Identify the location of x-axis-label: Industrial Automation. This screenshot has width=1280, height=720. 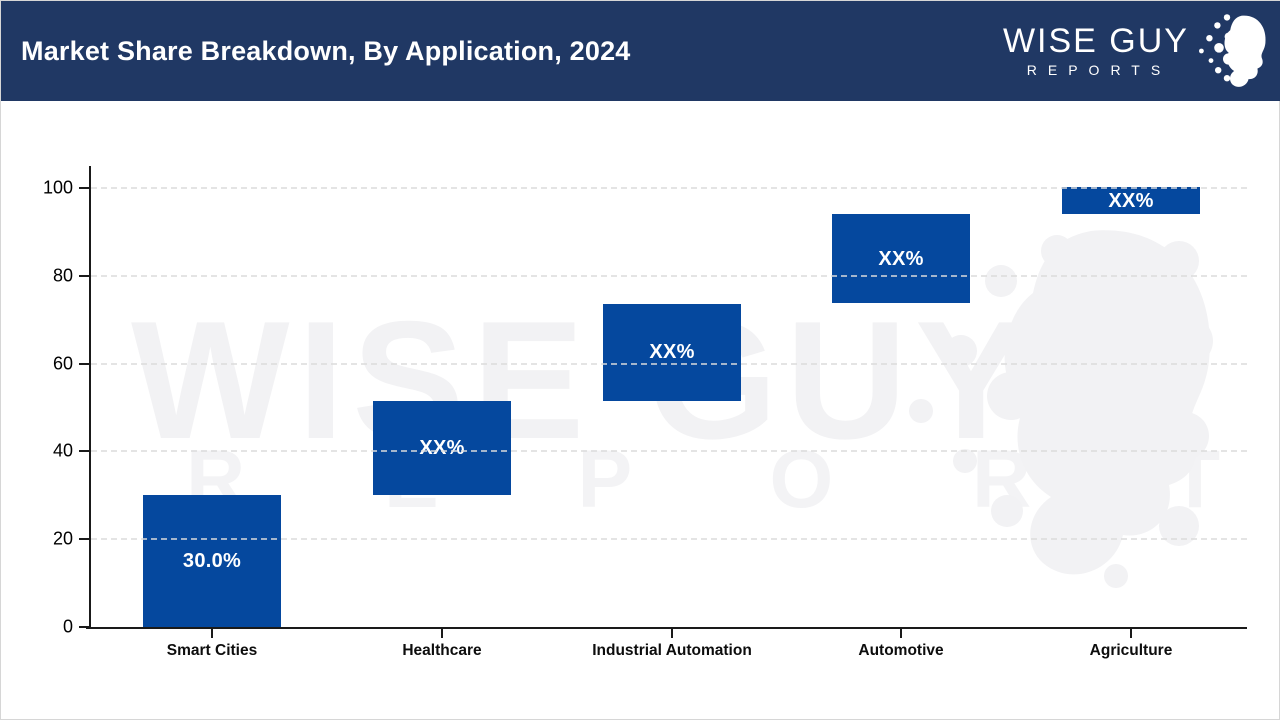
(672, 650).